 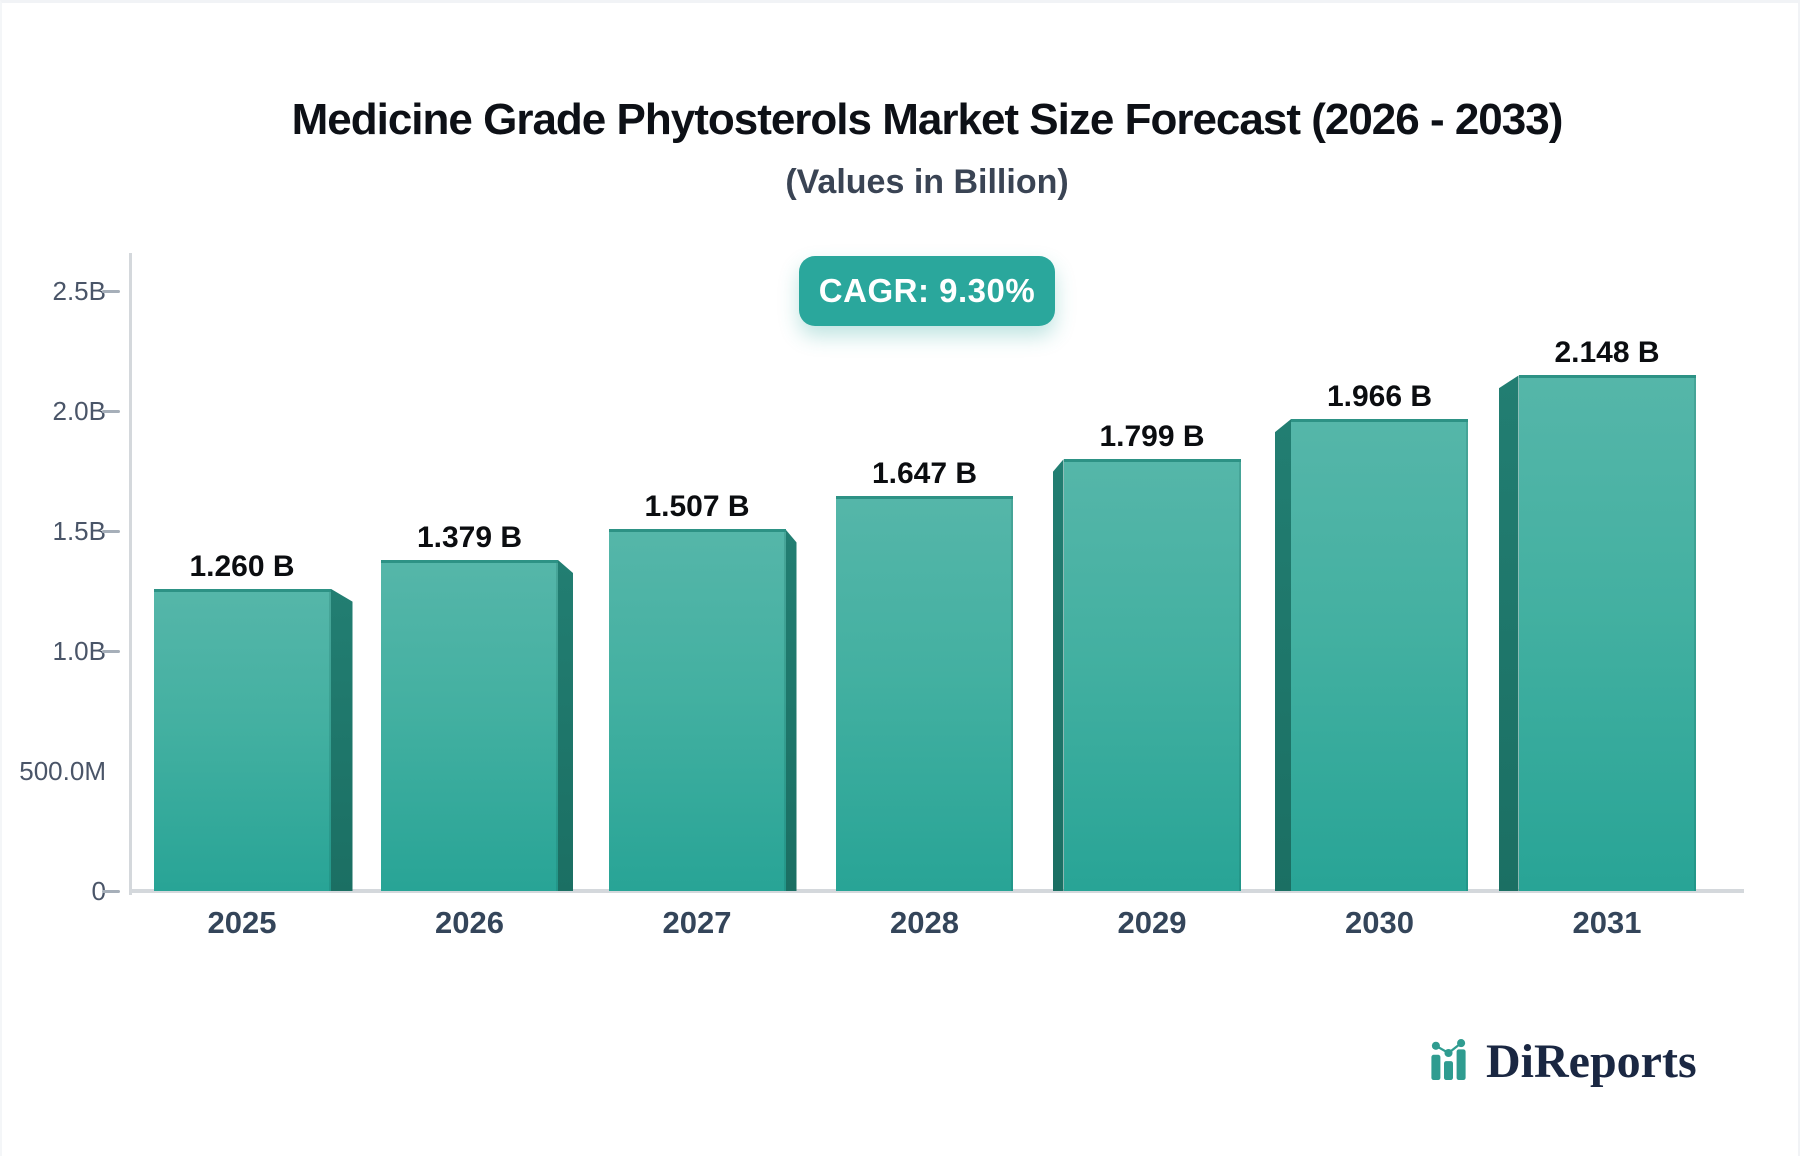 I want to click on bar-value-label: 1.507 B, so click(x=697, y=507).